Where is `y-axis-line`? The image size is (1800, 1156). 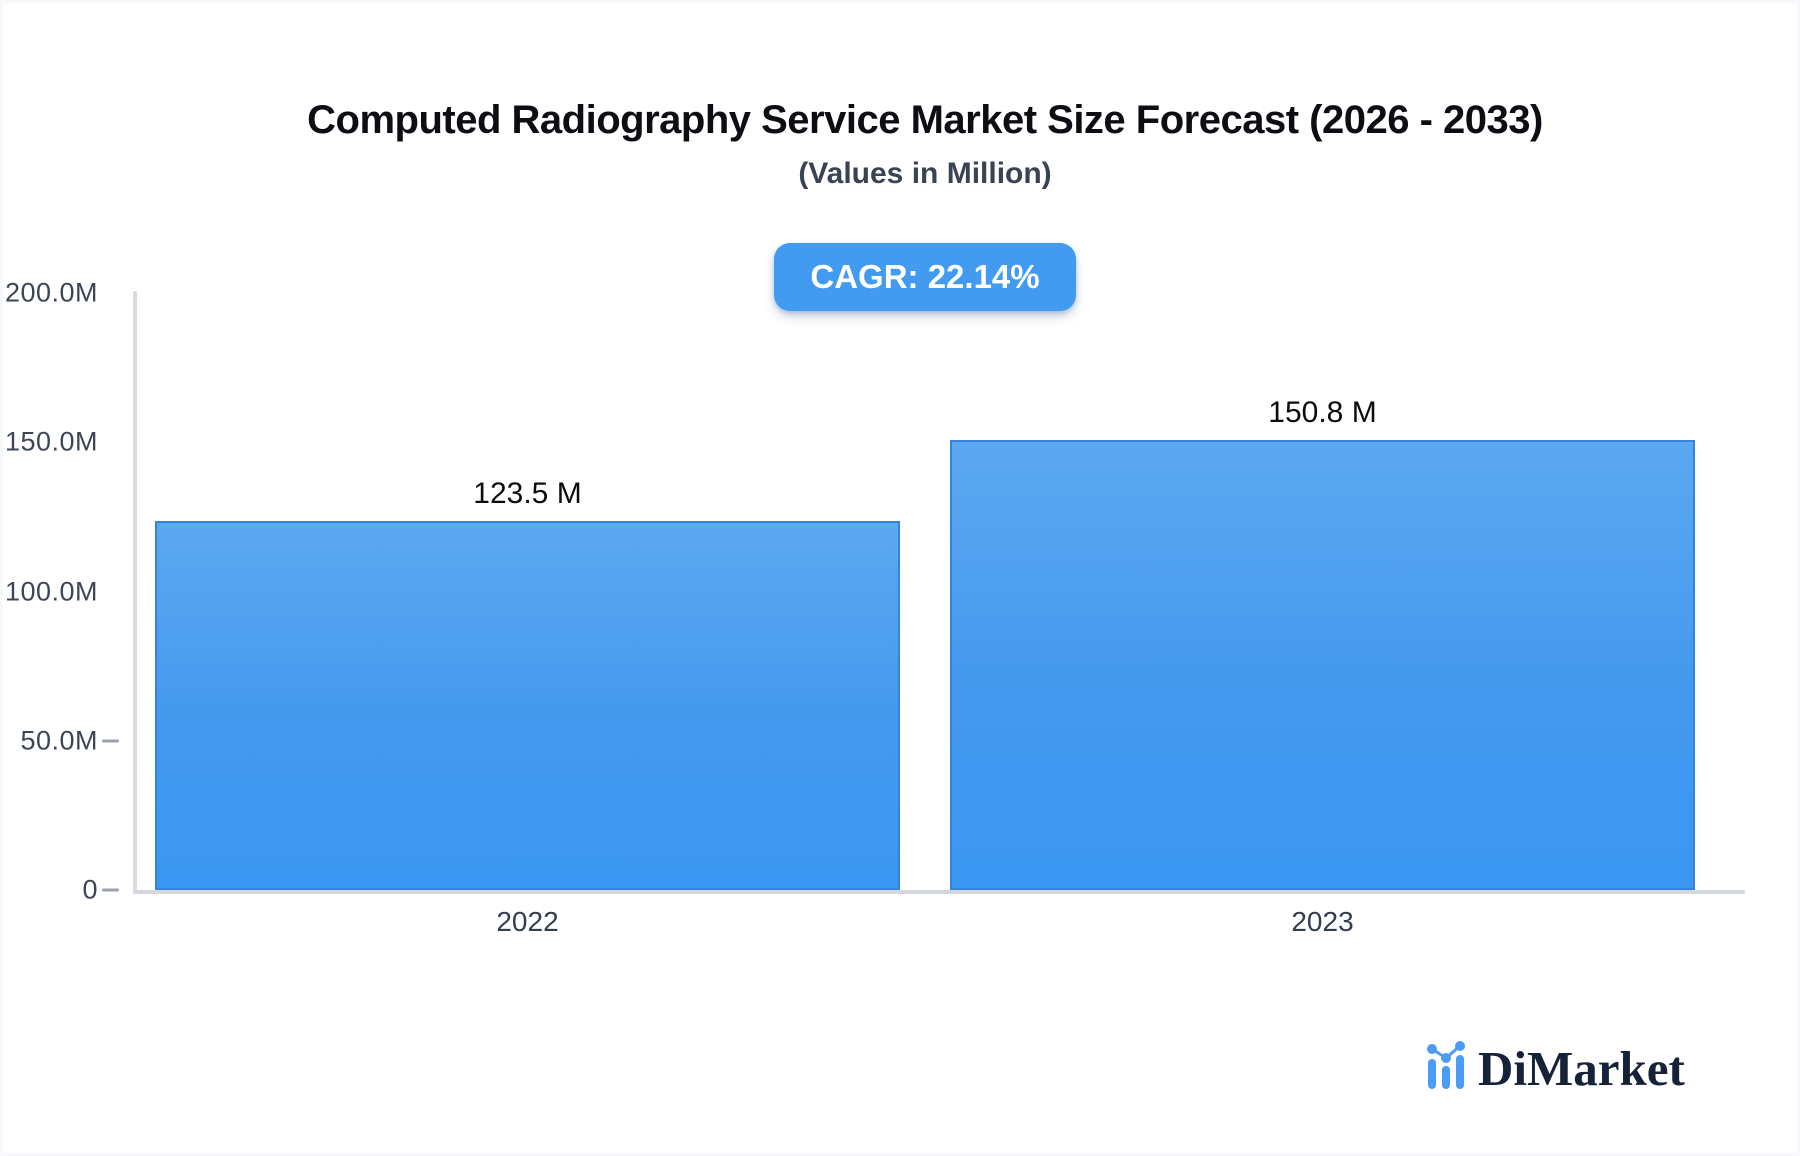
y-axis-line is located at coordinates (135, 592).